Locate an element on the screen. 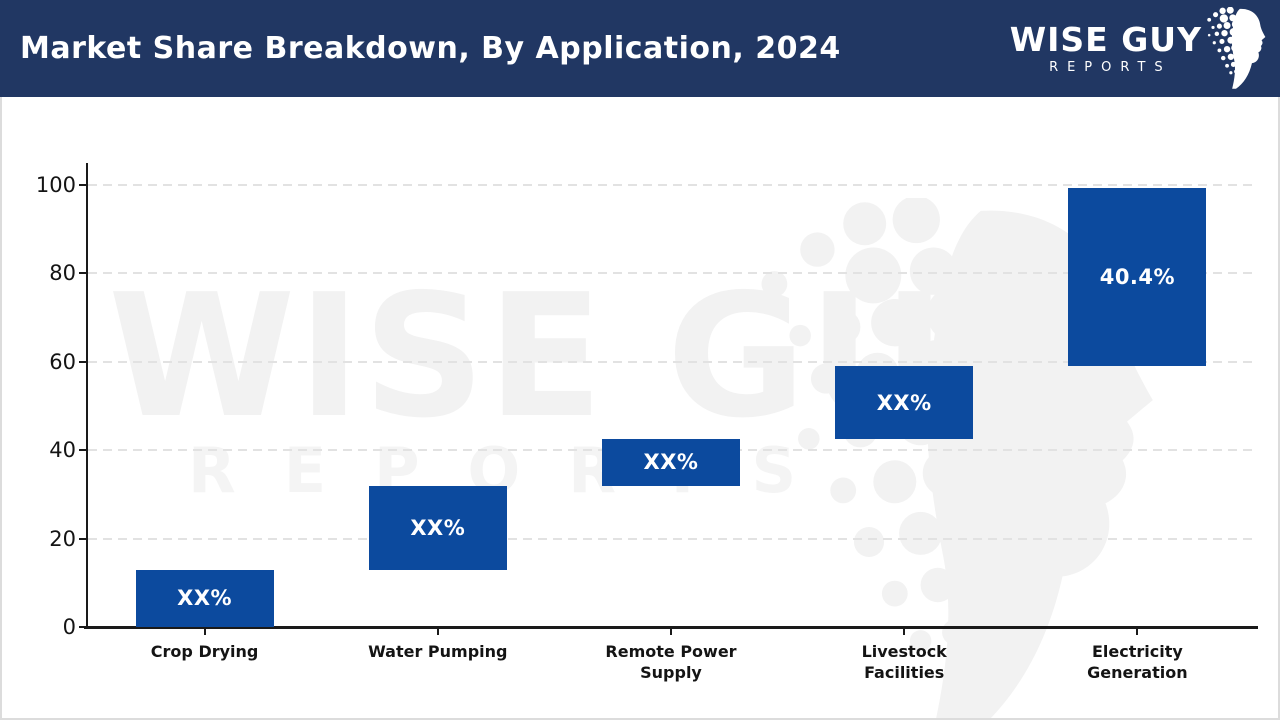 The image size is (1280, 720). wiseguy-logo-text: WISE GUY REPORTS is located at coordinates (1106, 49).